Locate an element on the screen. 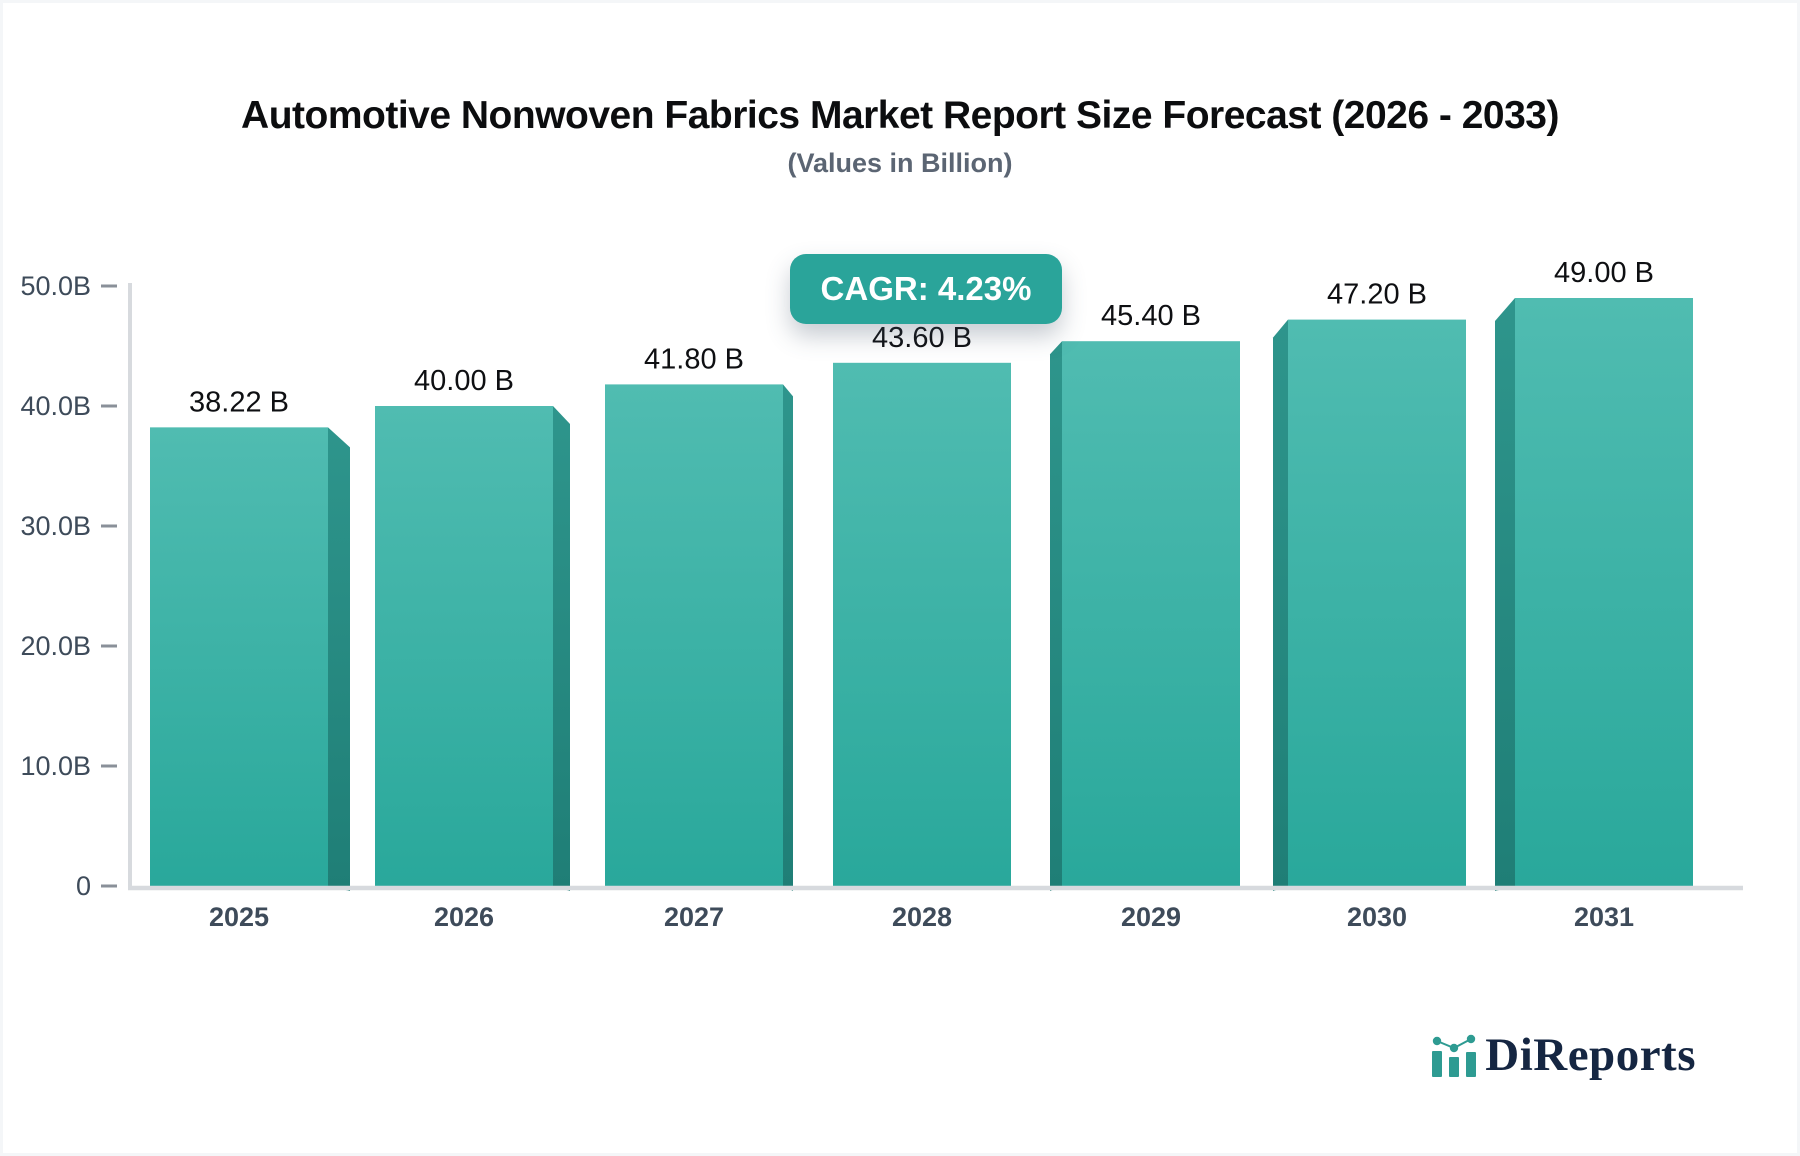  bar-2025 is located at coordinates (239, 656).